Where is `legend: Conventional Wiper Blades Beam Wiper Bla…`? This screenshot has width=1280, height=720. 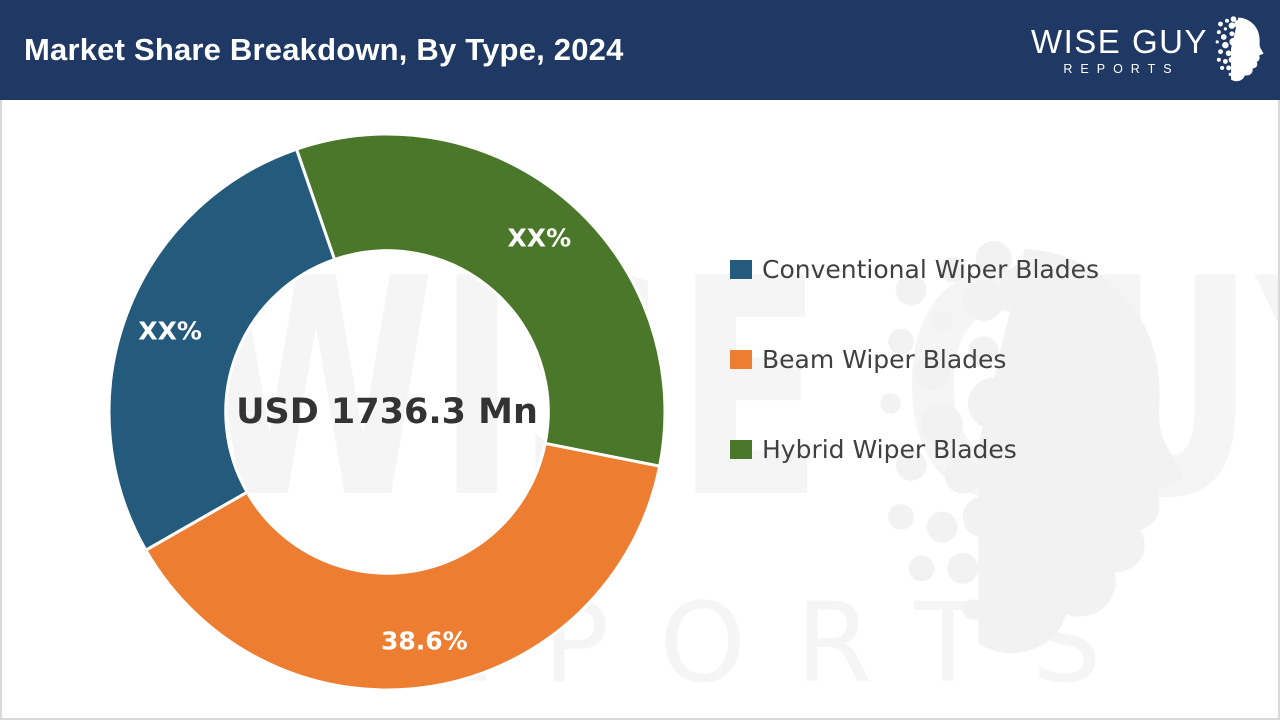
legend: Conventional Wiper Blades Beam Wiper Bla… is located at coordinates (914, 359).